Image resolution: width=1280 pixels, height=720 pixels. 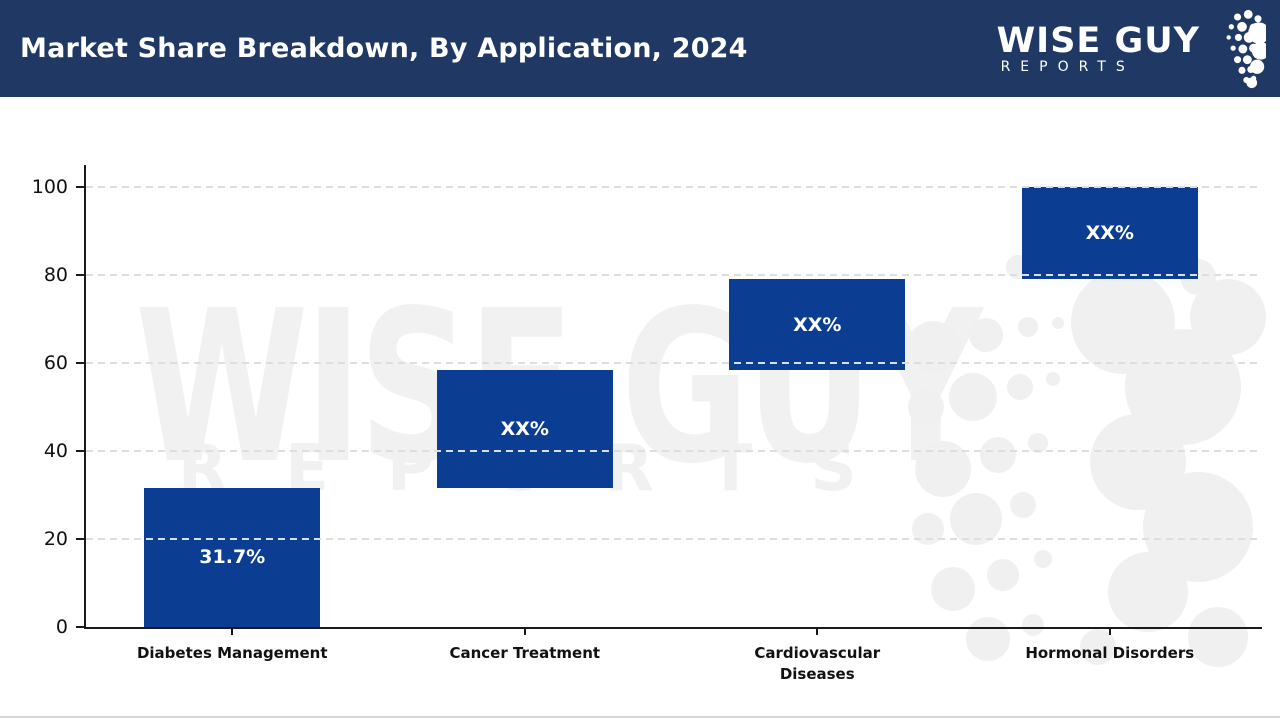 What do you see at coordinates (1110, 653) in the screenshot?
I see `x-category-label-hormonal-disorders: Hormonal Disorders` at bounding box center [1110, 653].